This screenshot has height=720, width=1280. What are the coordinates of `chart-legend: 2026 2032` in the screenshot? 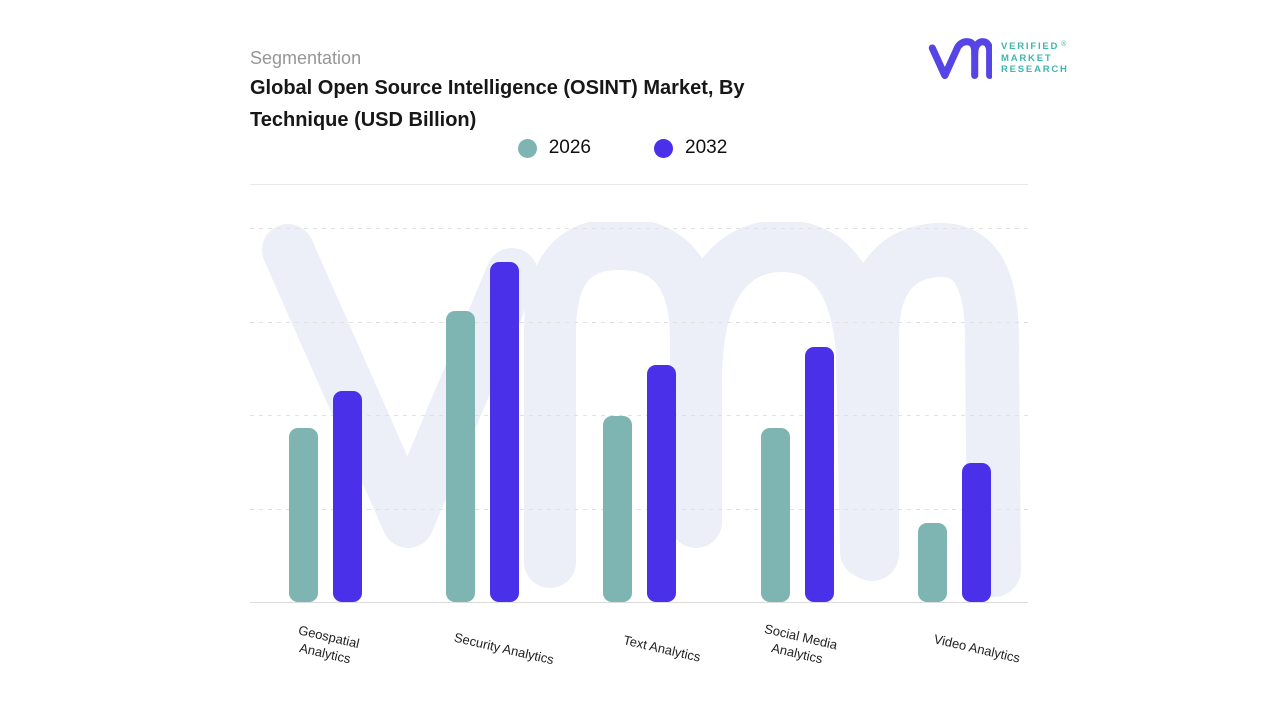 It's located at (639, 148).